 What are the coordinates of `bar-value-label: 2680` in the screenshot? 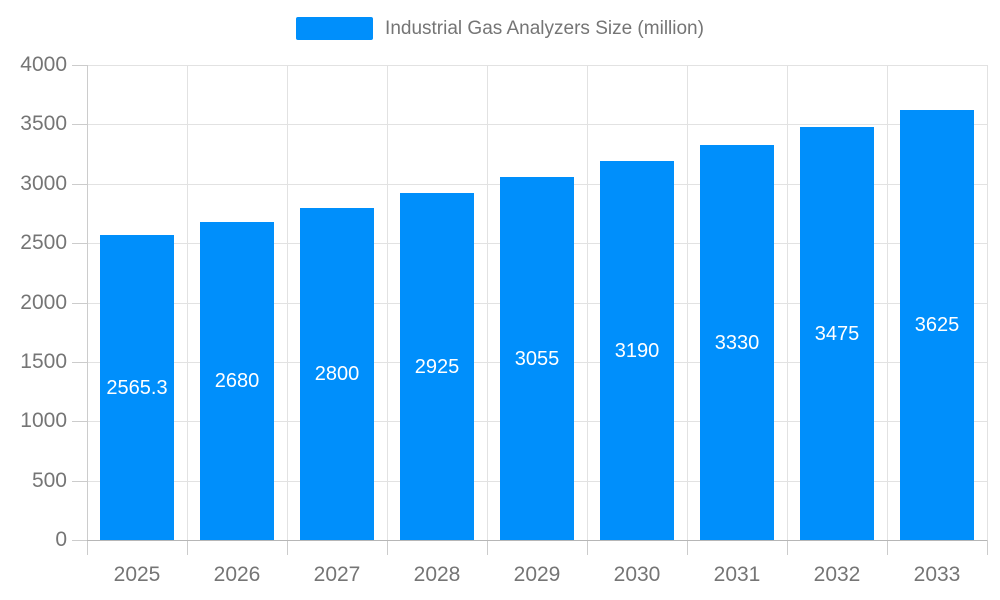 It's located at (237, 381).